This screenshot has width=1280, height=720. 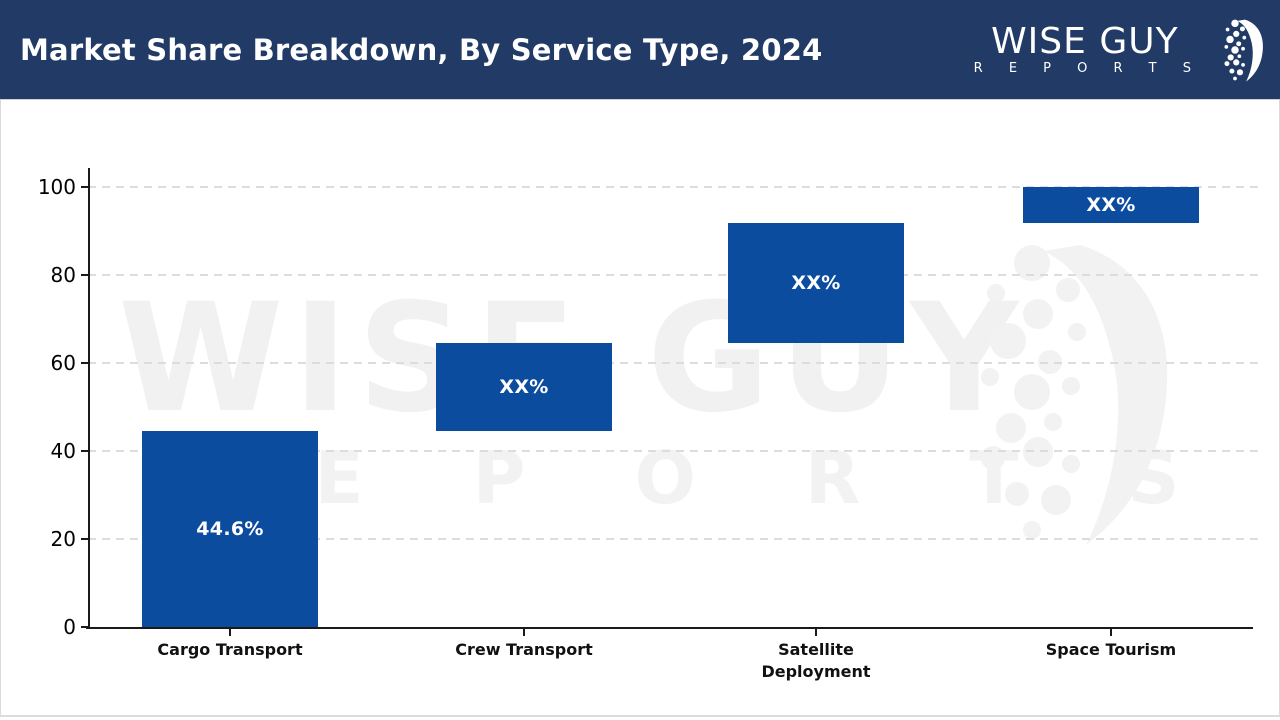 What do you see at coordinates (63, 539) in the screenshot?
I see `y-tick-label-20: 20` at bounding box center [63, 539].